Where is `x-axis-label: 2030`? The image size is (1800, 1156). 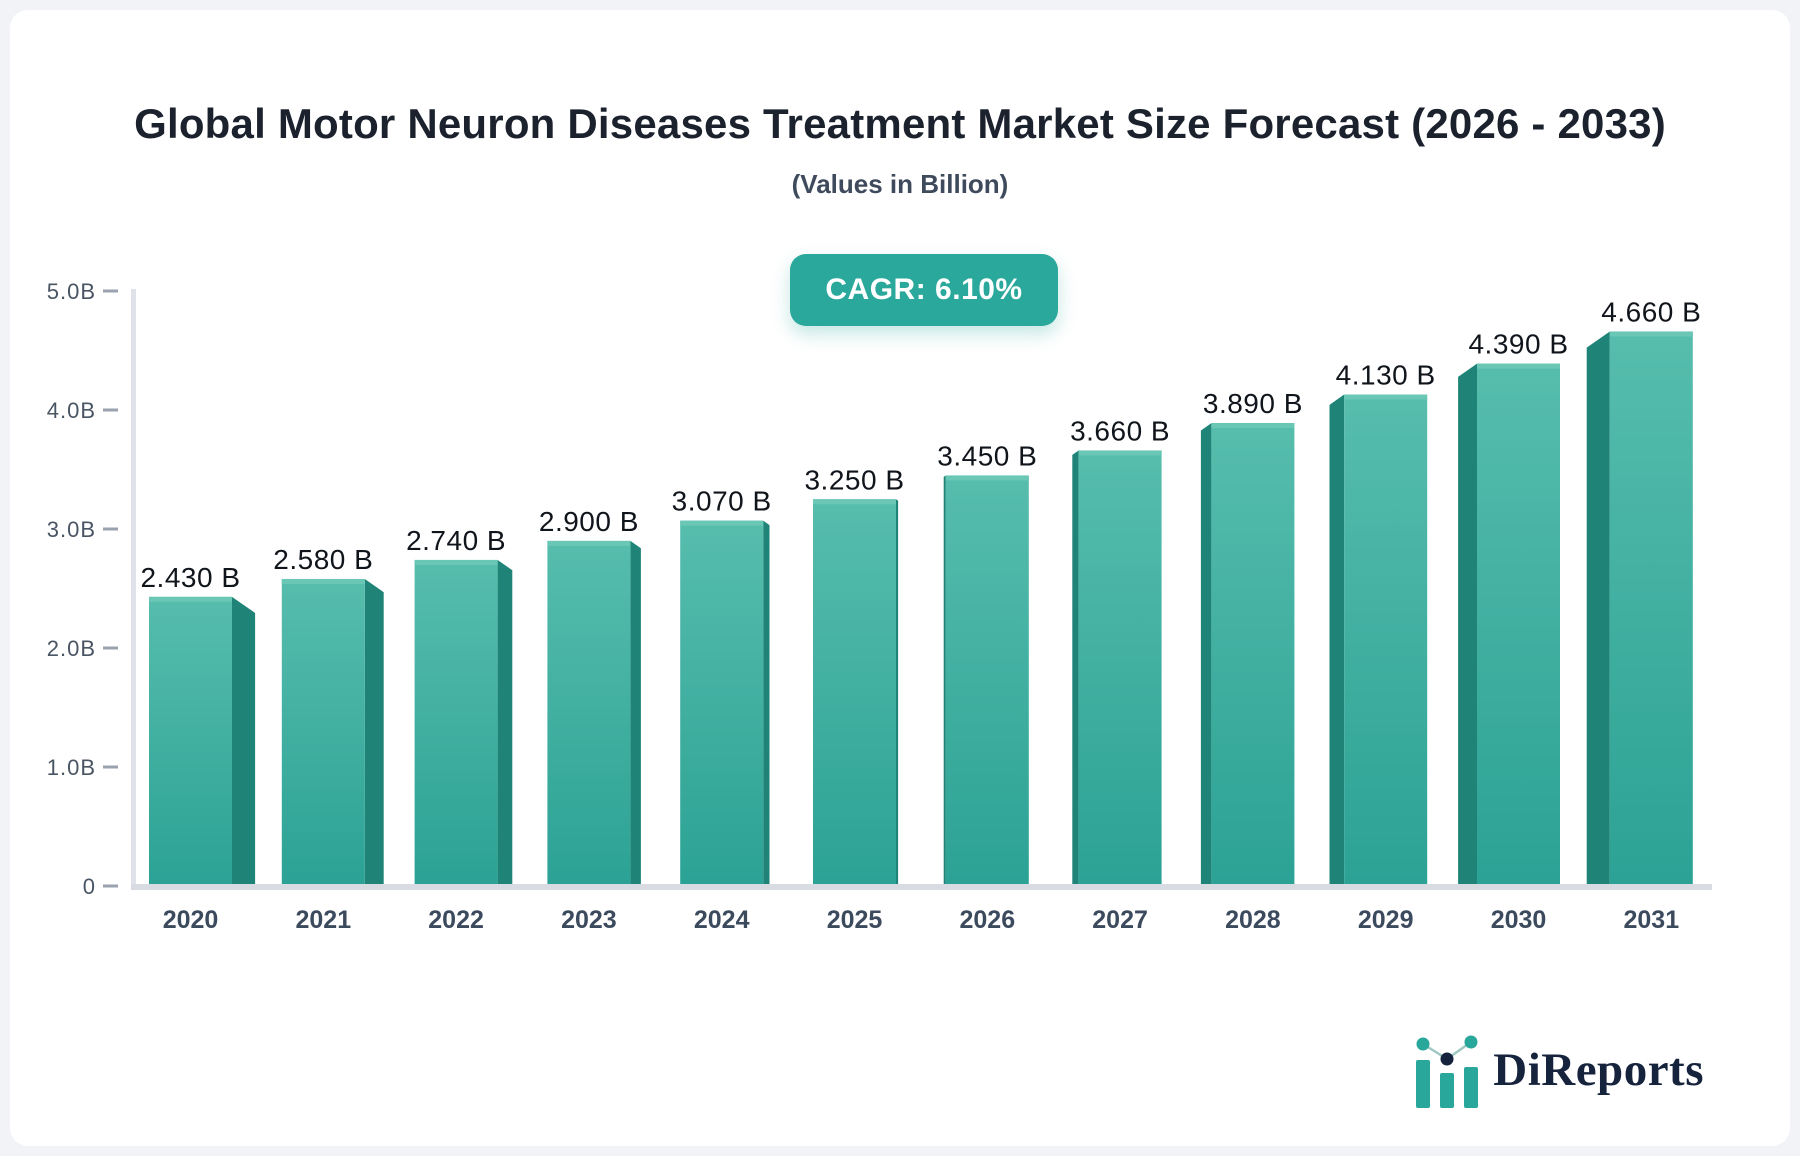
x-axis-label: 2030 is located at coordinates (1519, 920).